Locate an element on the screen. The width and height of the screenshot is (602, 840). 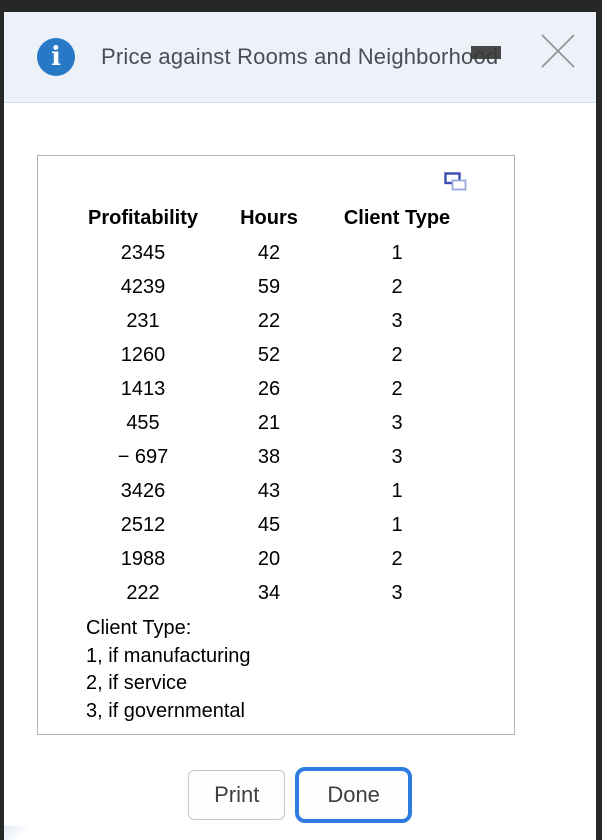
table-cell: 43 is located at coordinates (269, 490).